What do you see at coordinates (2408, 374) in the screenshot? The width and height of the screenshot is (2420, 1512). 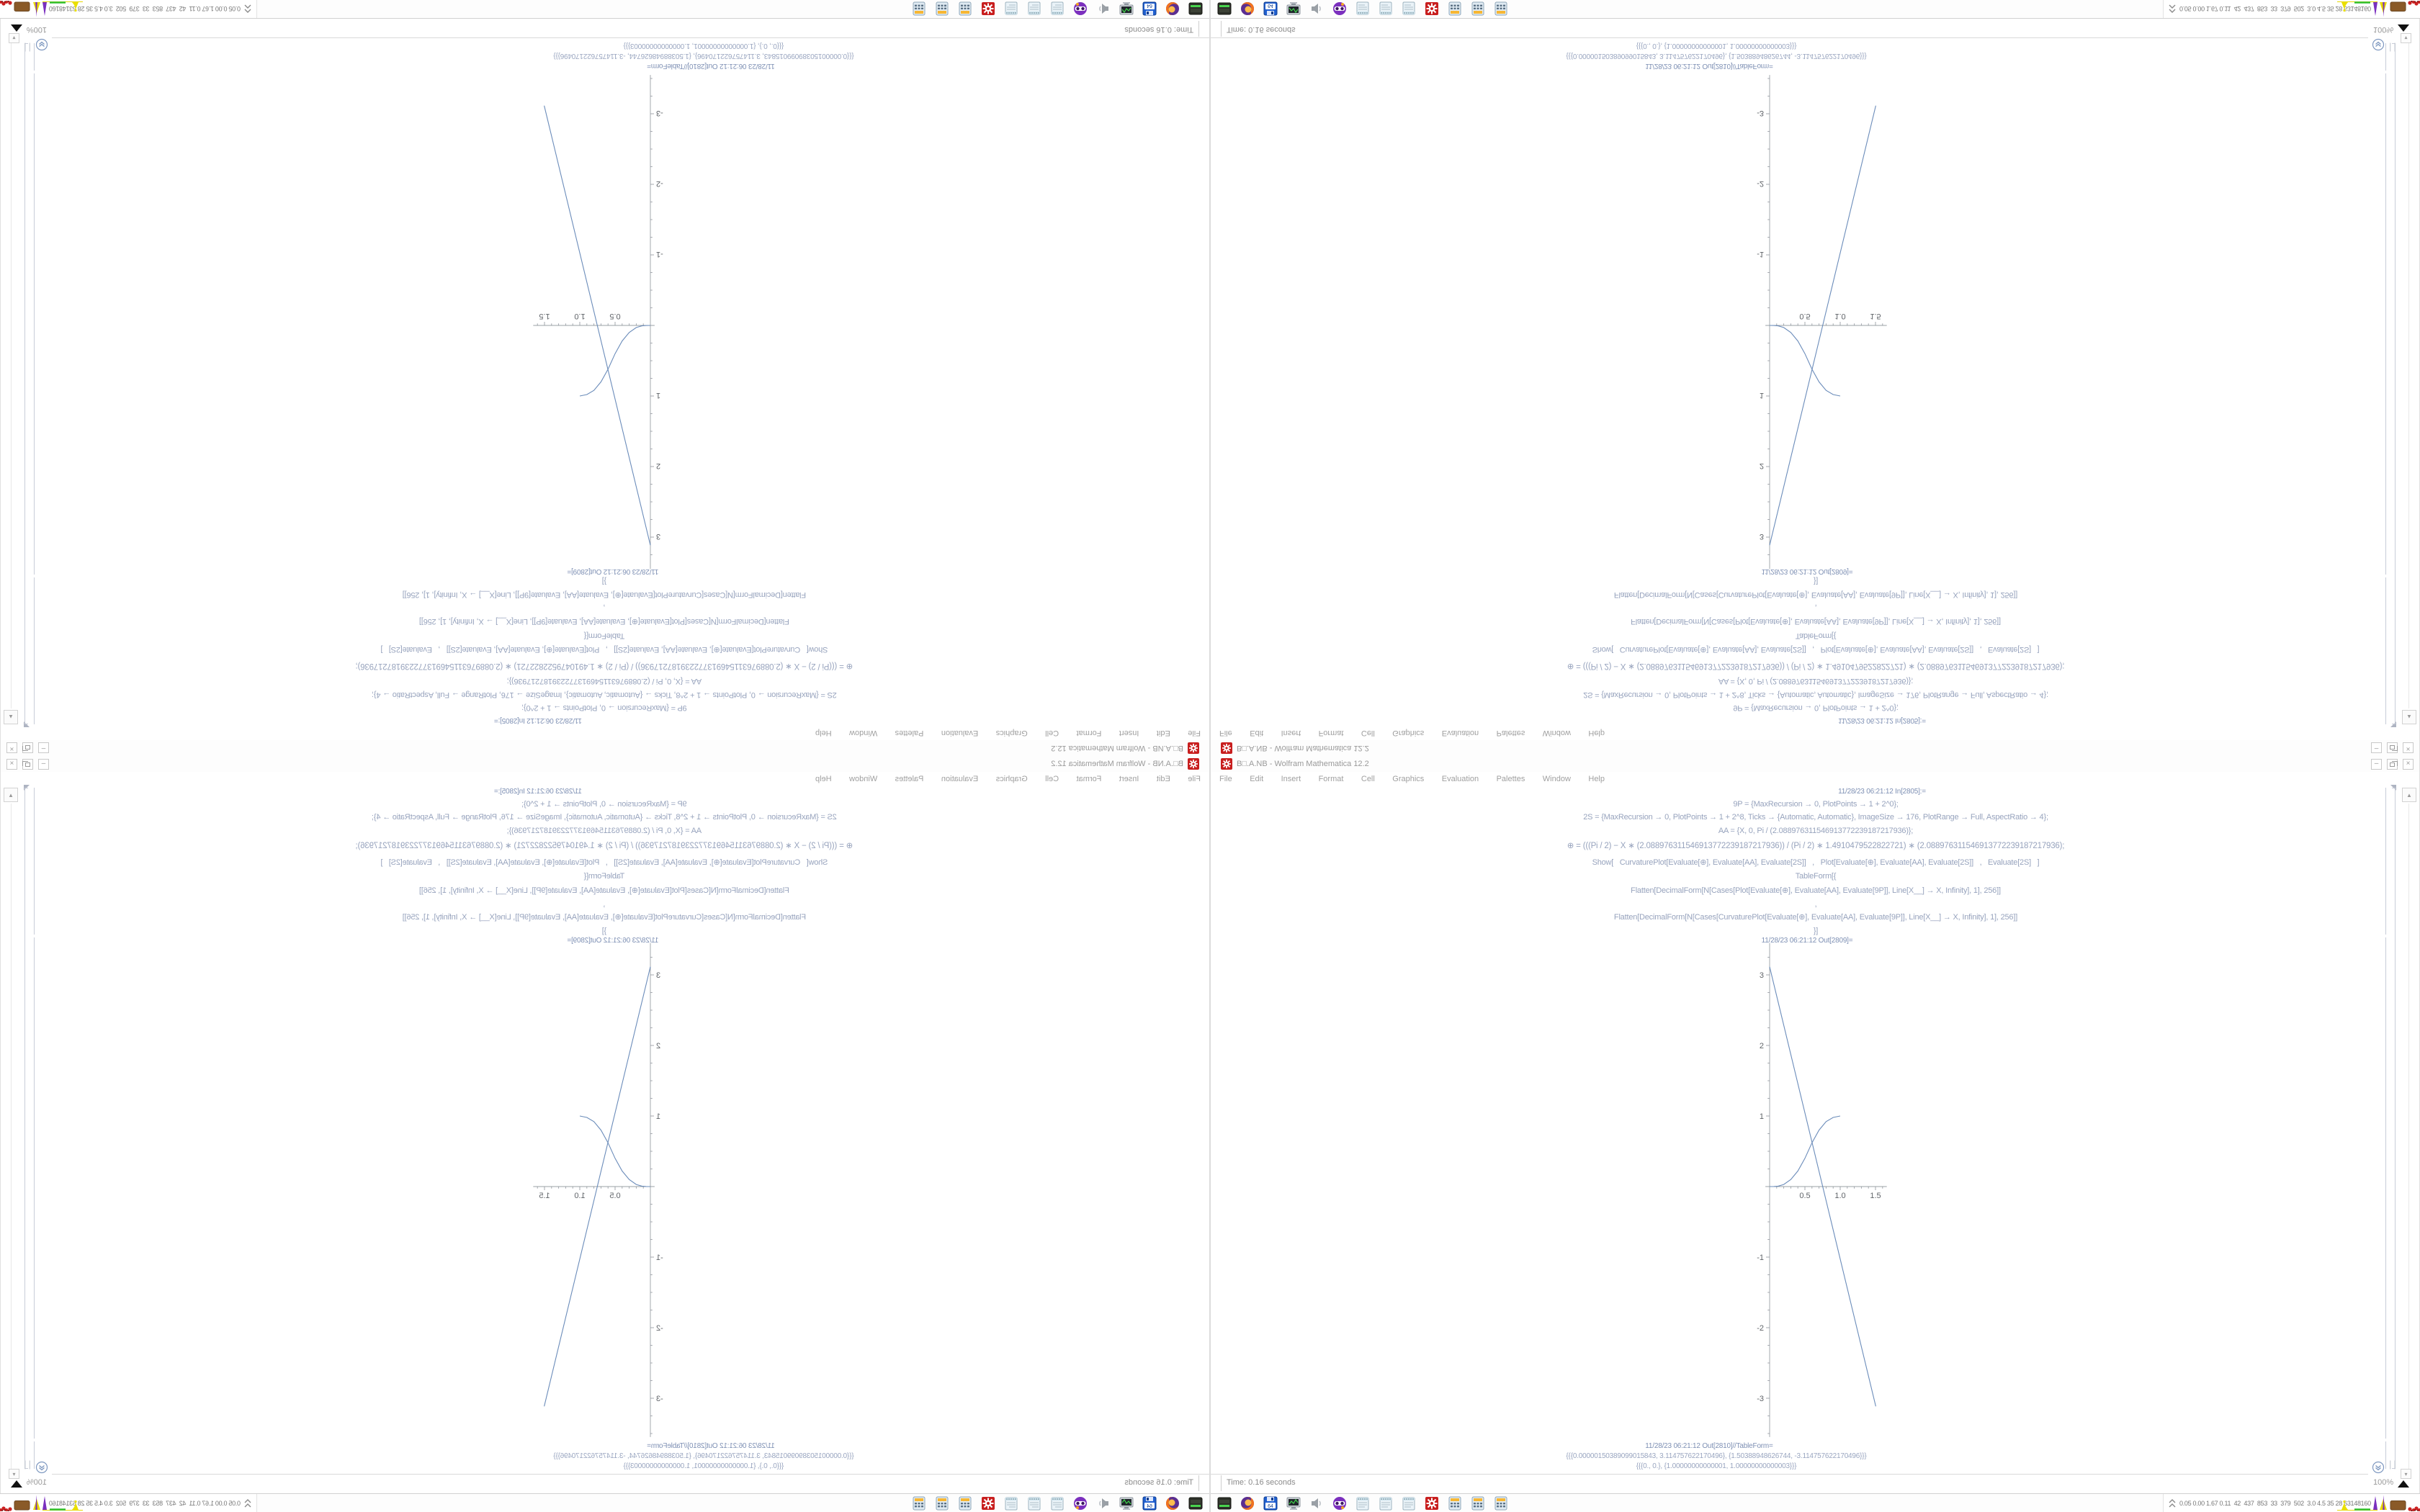 I see `scrollbar-track` at bounding box center [2408, 374].